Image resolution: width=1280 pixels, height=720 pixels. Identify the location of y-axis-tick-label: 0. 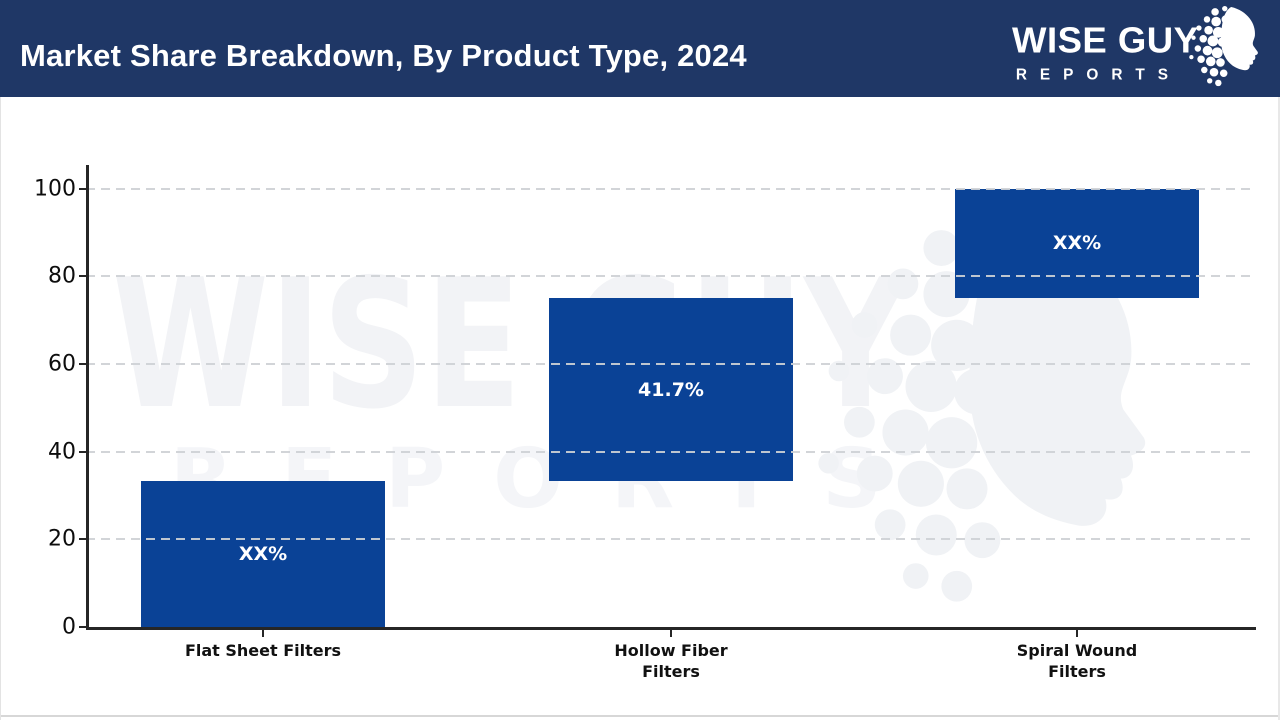
(69, 627).